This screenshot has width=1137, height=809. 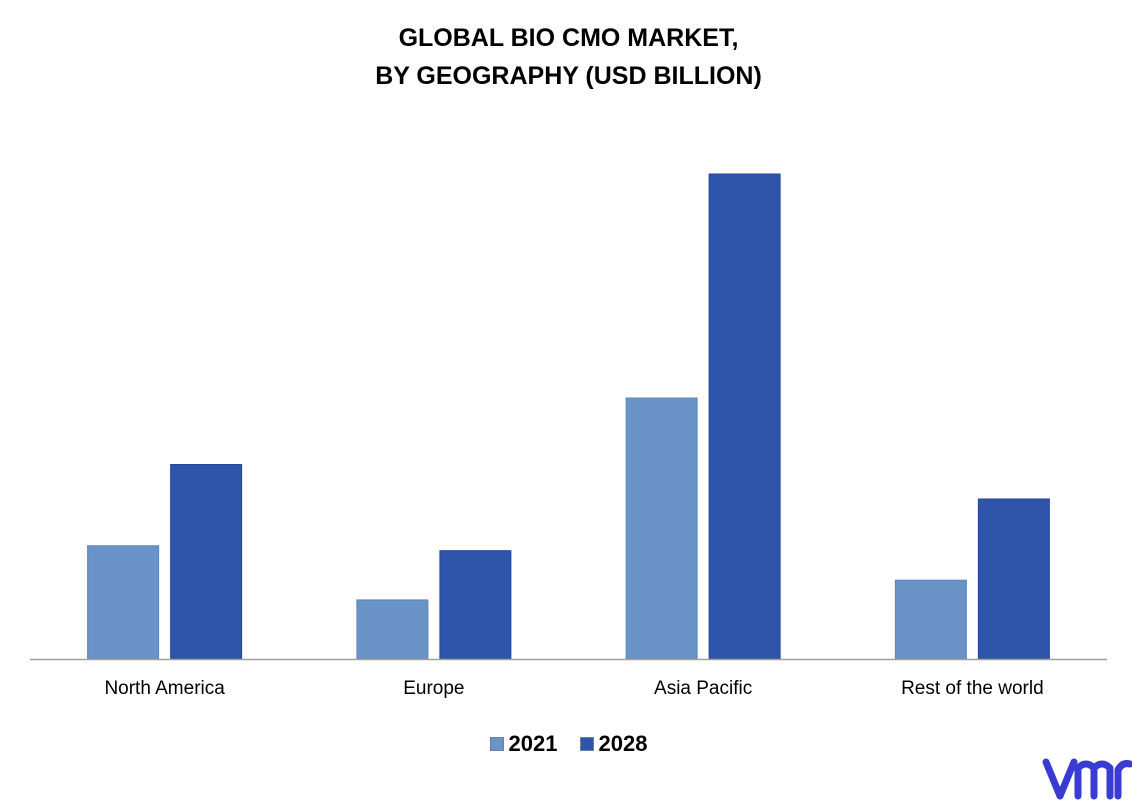 I want to click on vmr-logo-icon, so click(x=1087, y=779).